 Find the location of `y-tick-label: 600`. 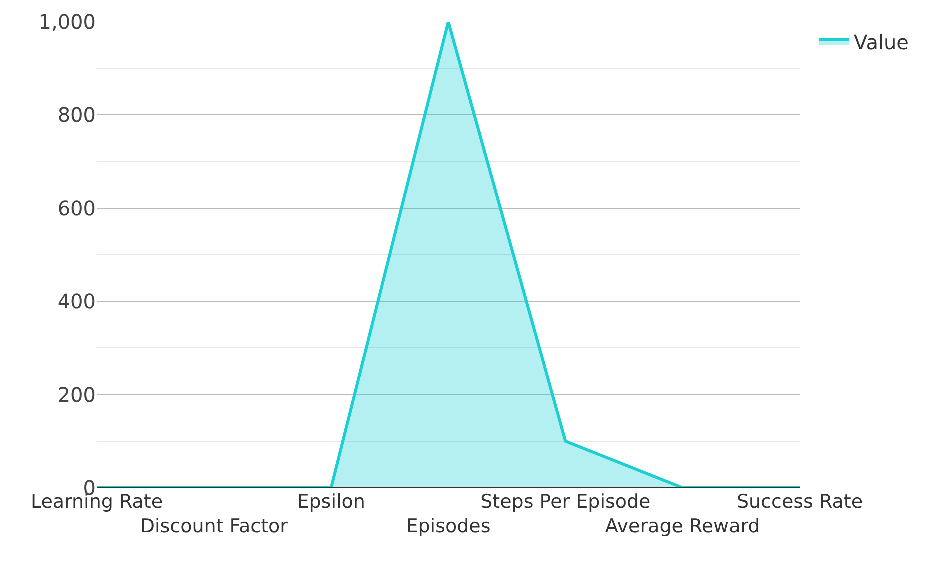

y-tick-label: 600 is located at coordinates (77, 208).